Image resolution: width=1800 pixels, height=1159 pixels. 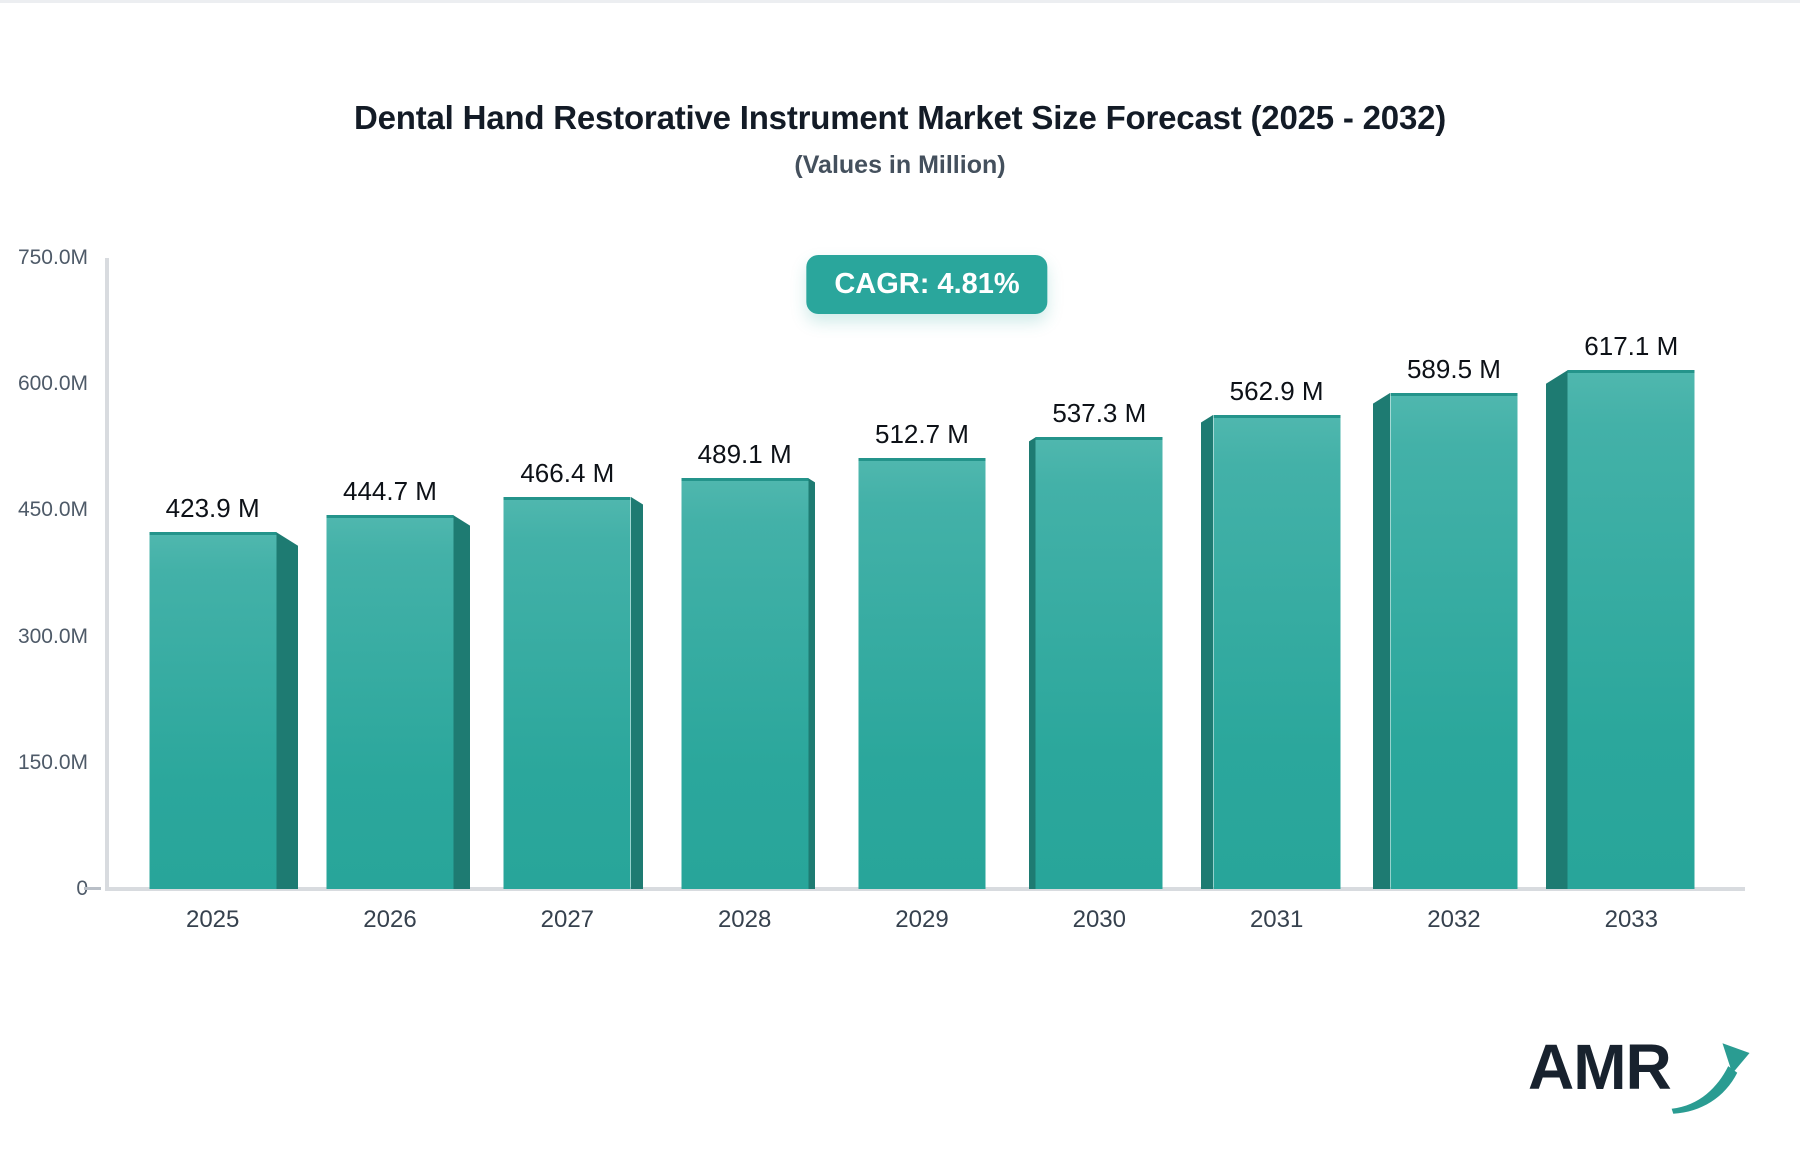 I want to click on bar-column: 423.9 M, so click(x=212, y=573).